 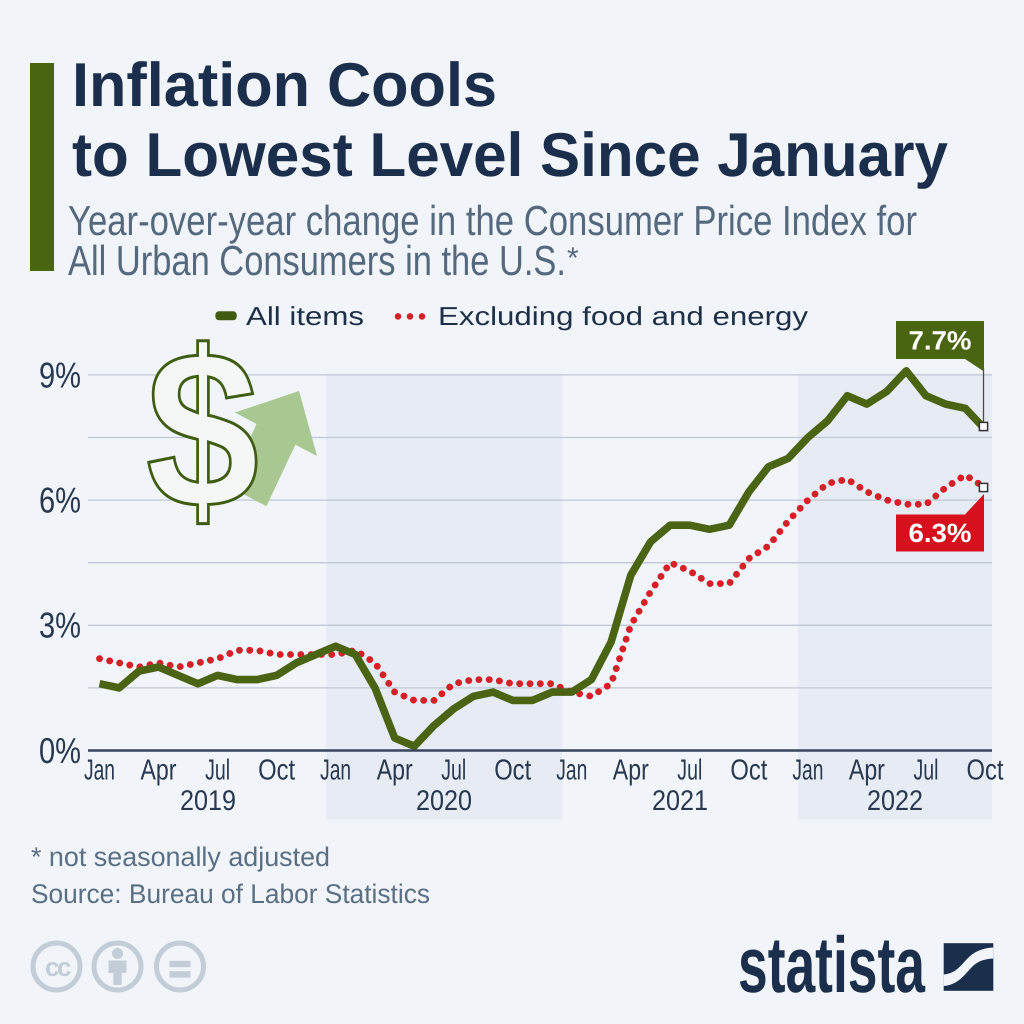 What do you see at coordinates (180, 857) in the screenshot?
I see `svg-text: * not seasonally adjusted` at bounding box center [180, 857].